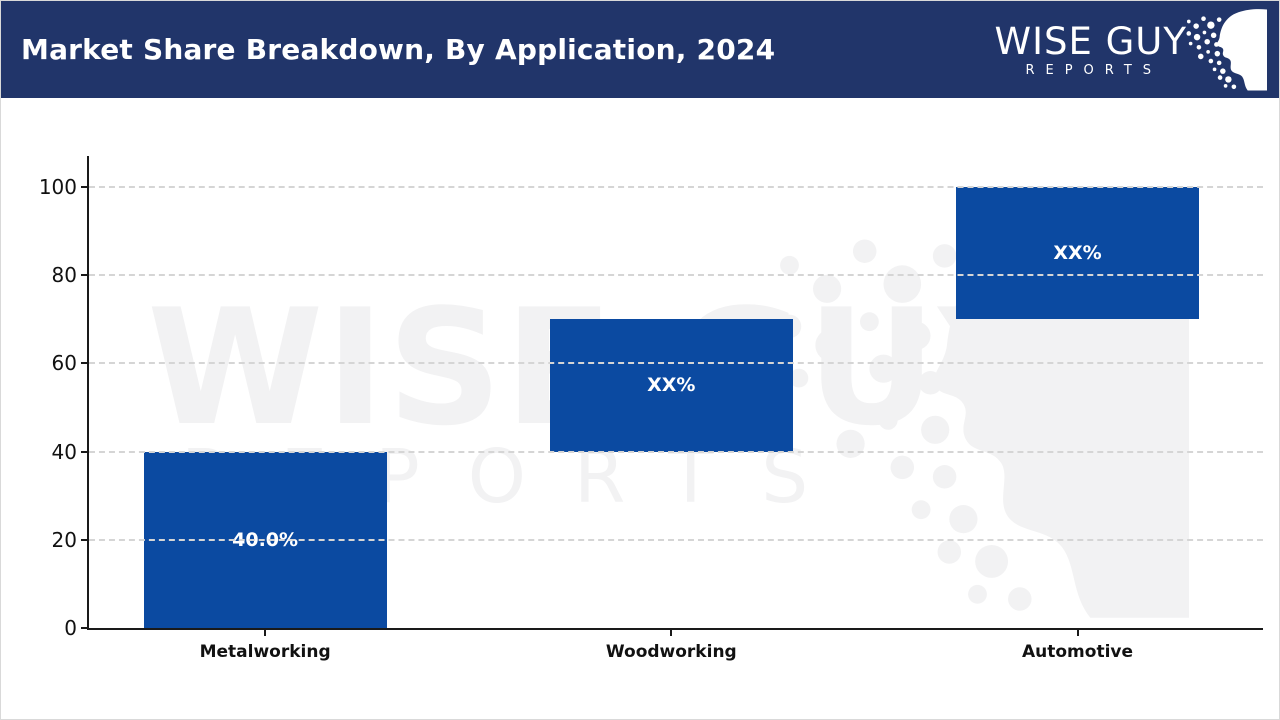 This screenshot has height=720, width=1280. Describe the element at coordinates (671, 652) in the screenshot. I see `category-label: Woodworking` at that location.